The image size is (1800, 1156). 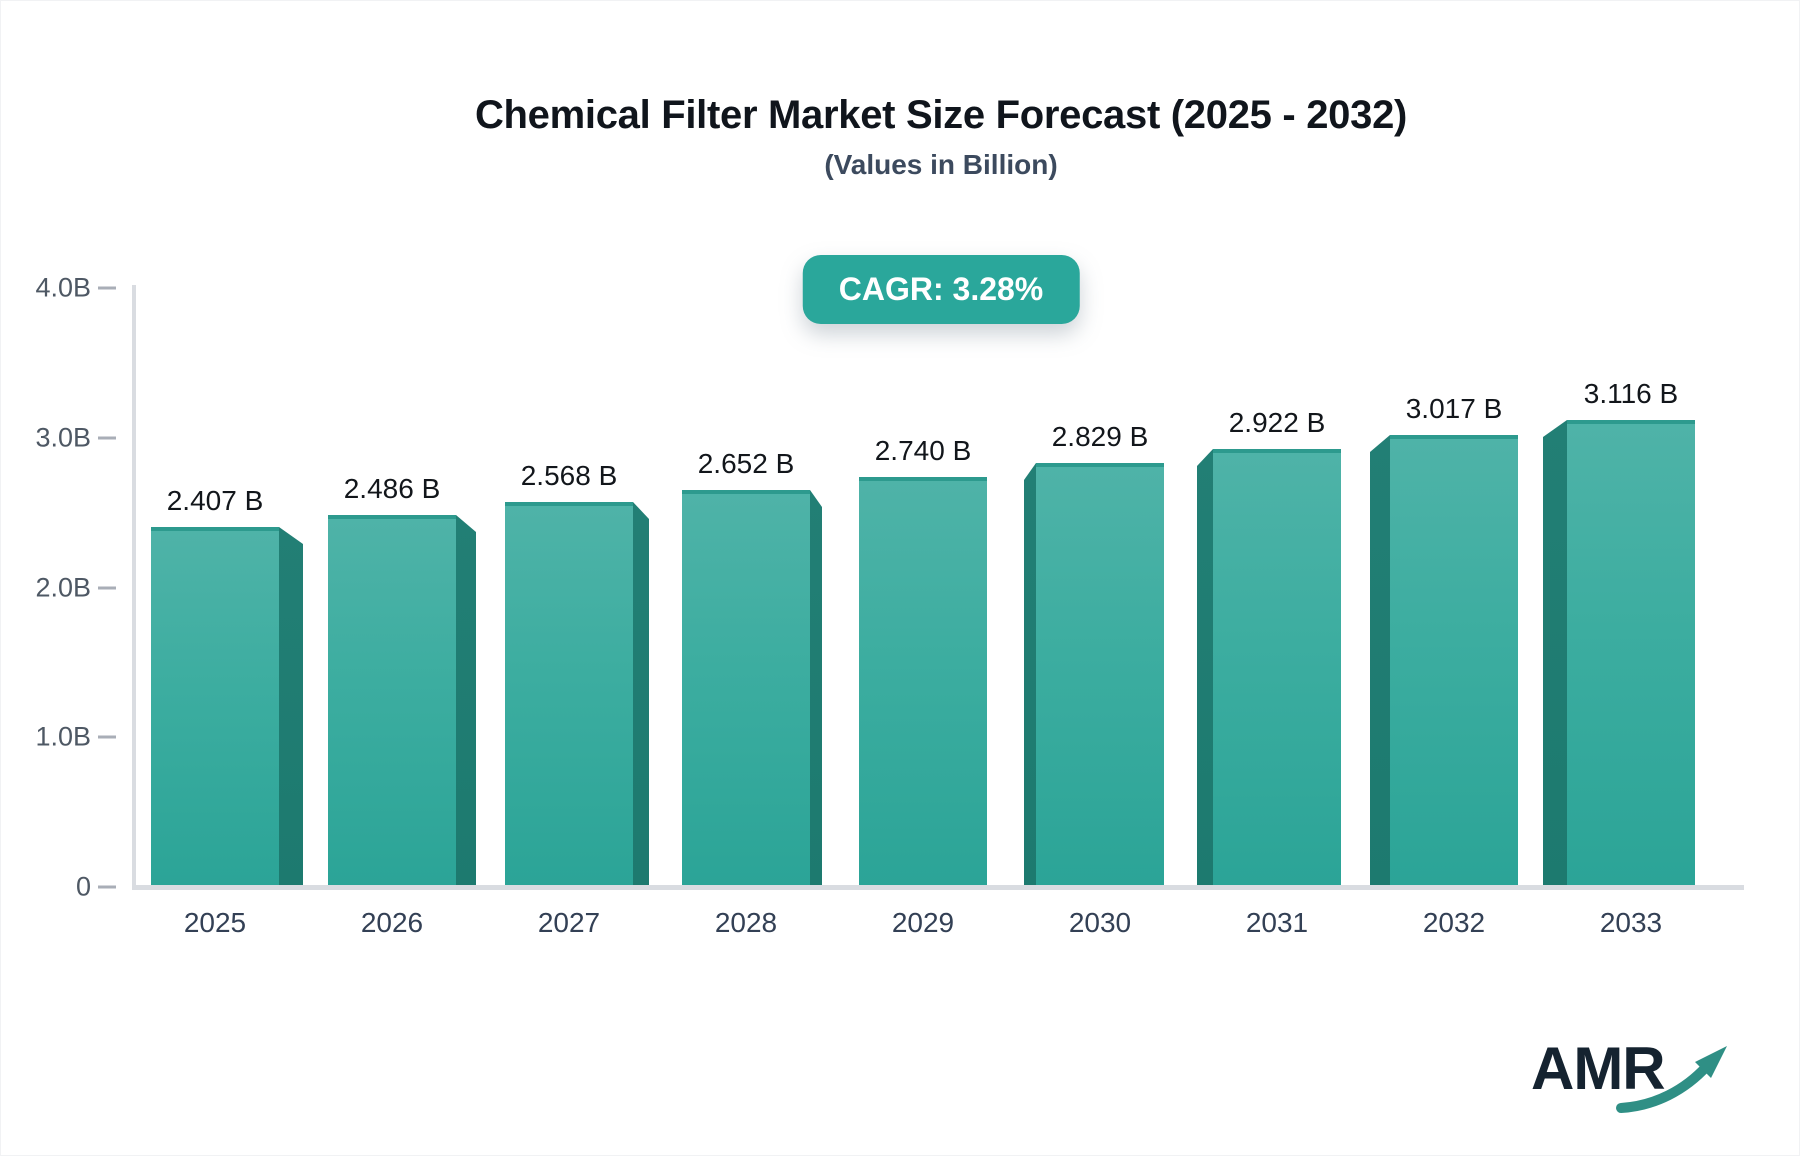 I want to click on cagr-badge: CAGR: 3.28%, so click(x=941, y=289).